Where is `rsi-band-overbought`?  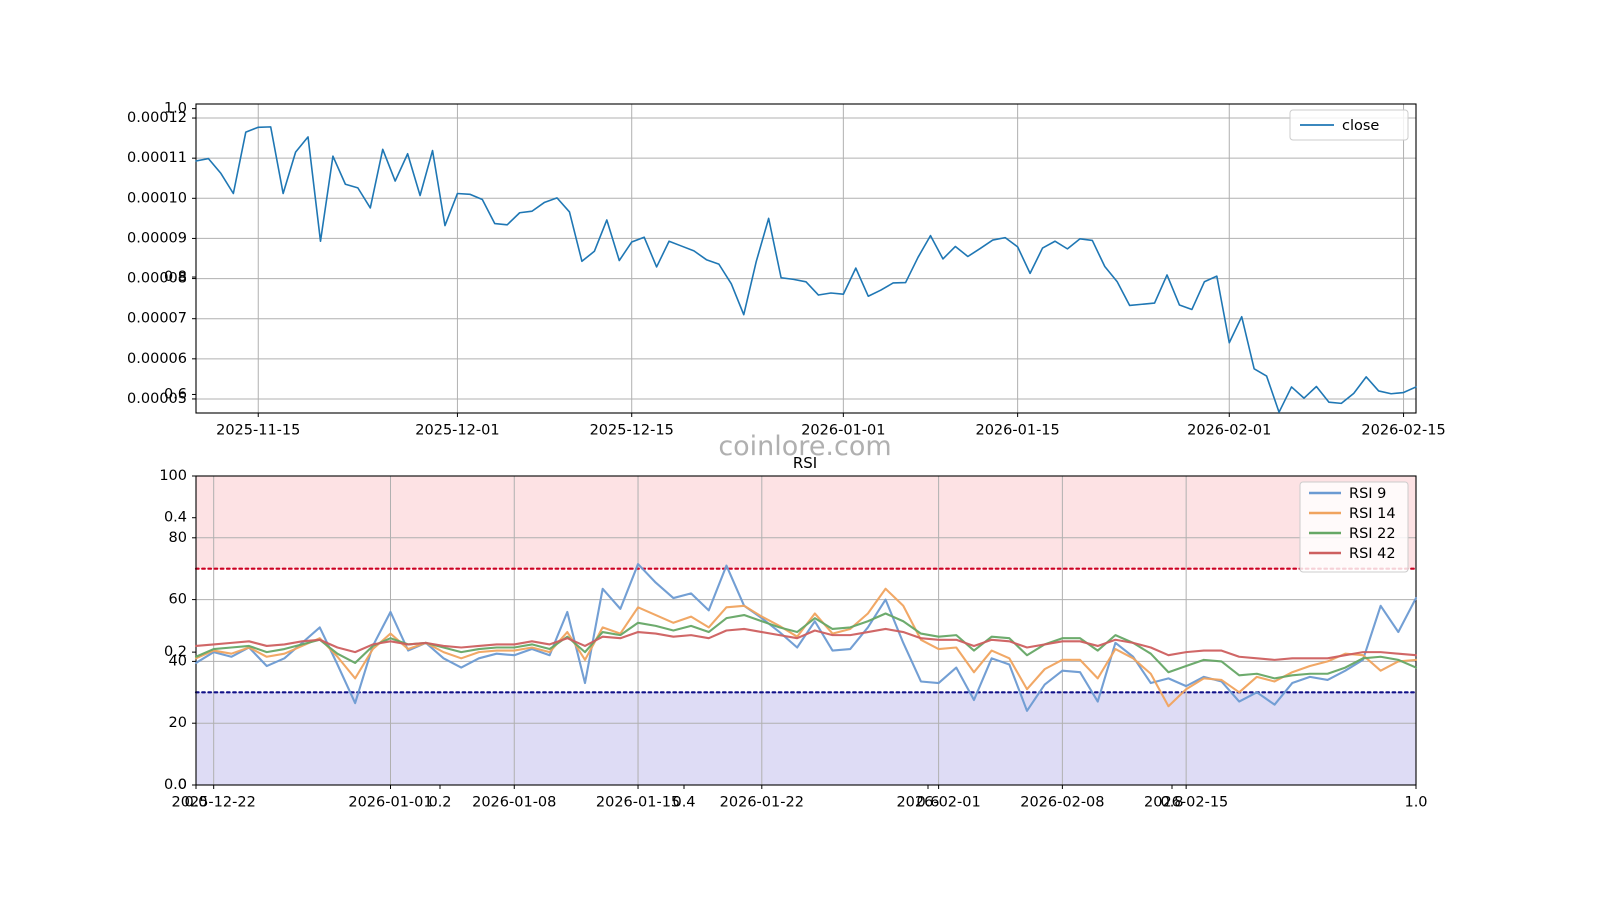 rsi-band-overbought is located at coordinates (806, 522).